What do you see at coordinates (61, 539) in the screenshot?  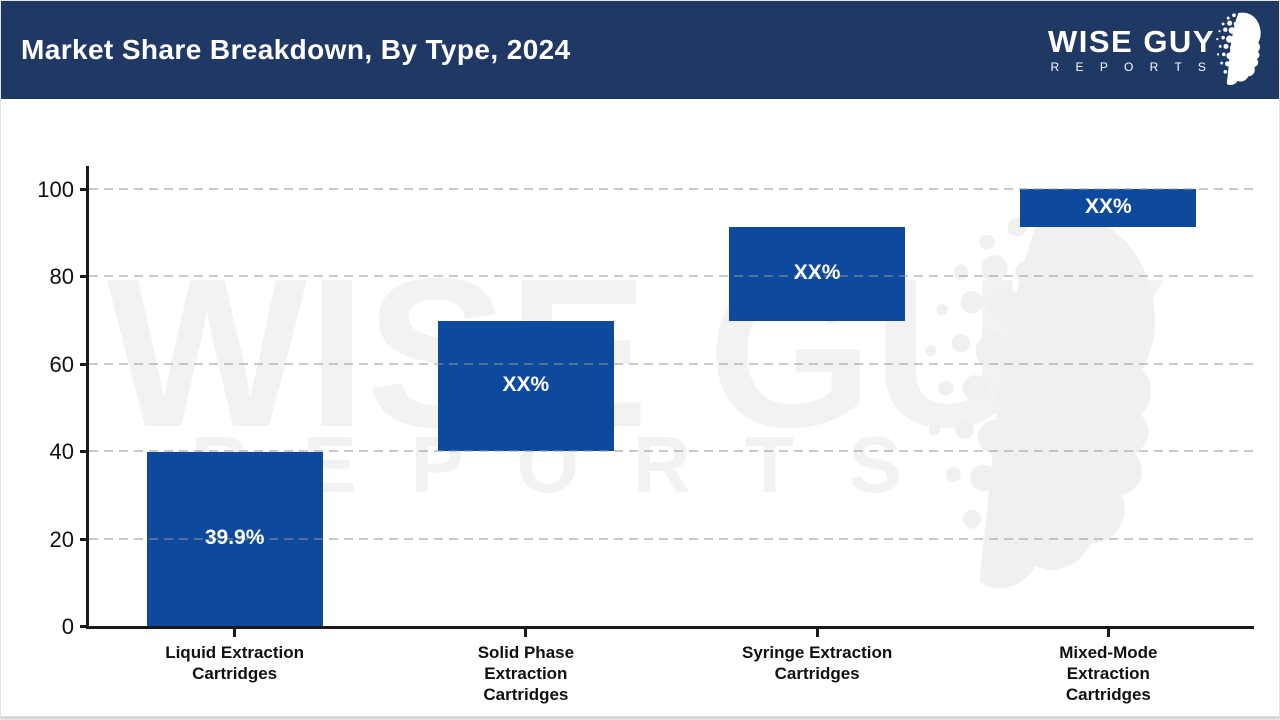 I see `y-tick-label: 20` at bounding box center [61, 539].